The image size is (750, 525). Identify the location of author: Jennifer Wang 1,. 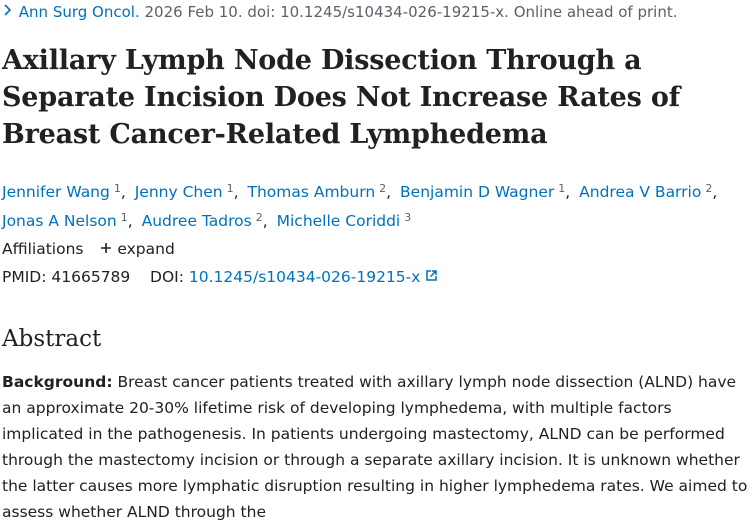
(64, 191).